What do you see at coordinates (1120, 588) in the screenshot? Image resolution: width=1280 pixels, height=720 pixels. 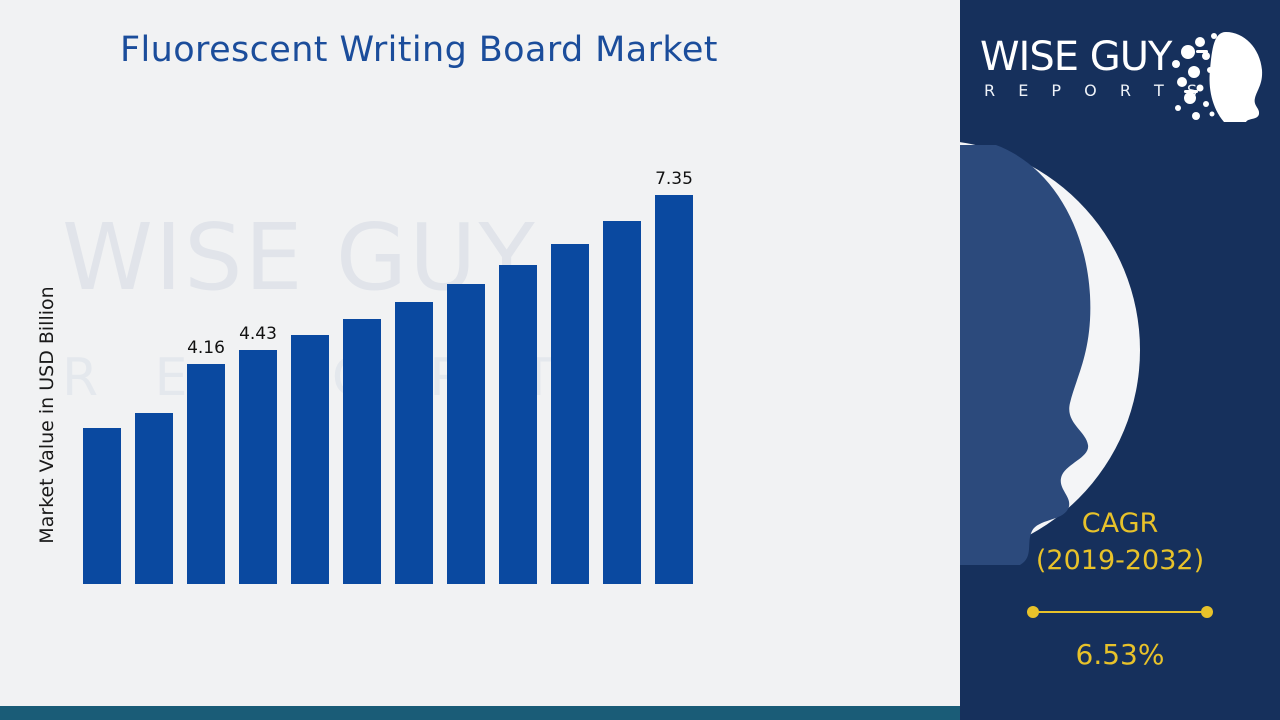 I see `cagr-block: CAGR (2019-2032) 6.53%` at bounding box center [1120, 588].